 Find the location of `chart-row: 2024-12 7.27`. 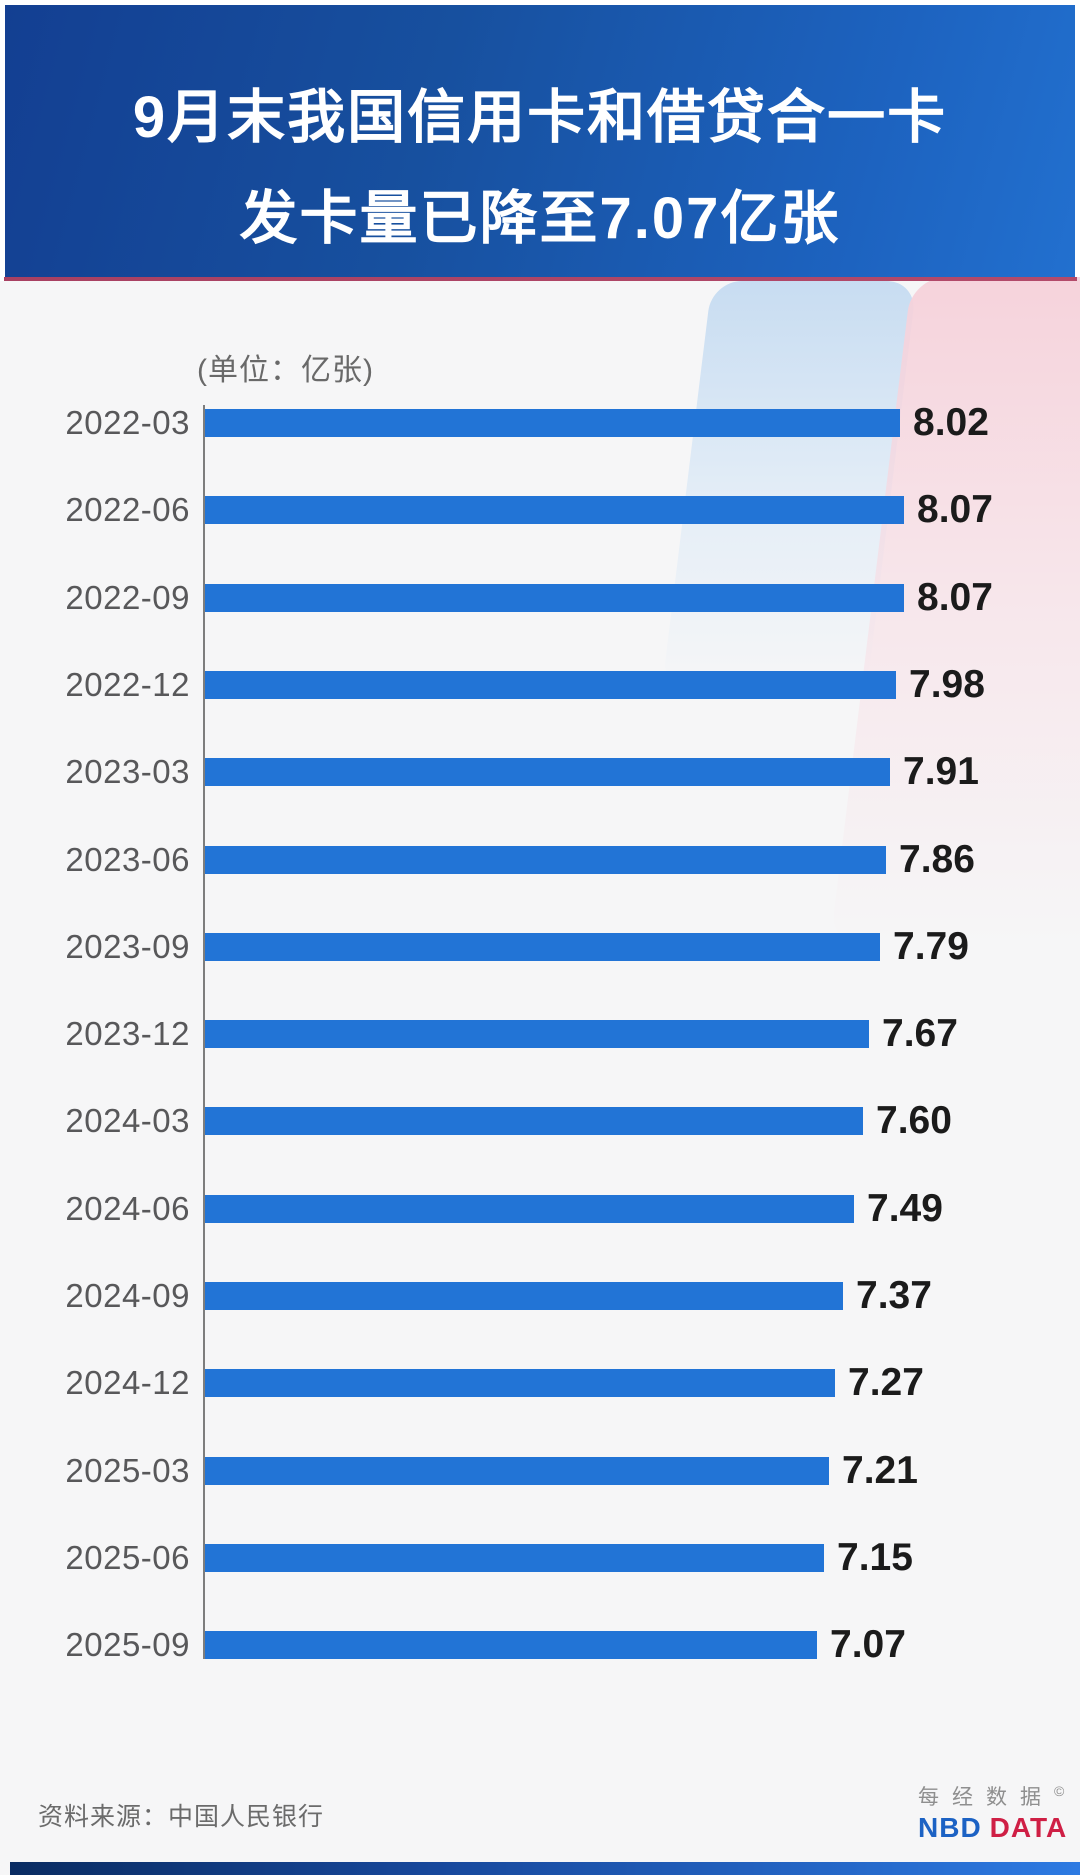

chart-row: 2024-12 7.27 is located at coordinates (540, 1382).